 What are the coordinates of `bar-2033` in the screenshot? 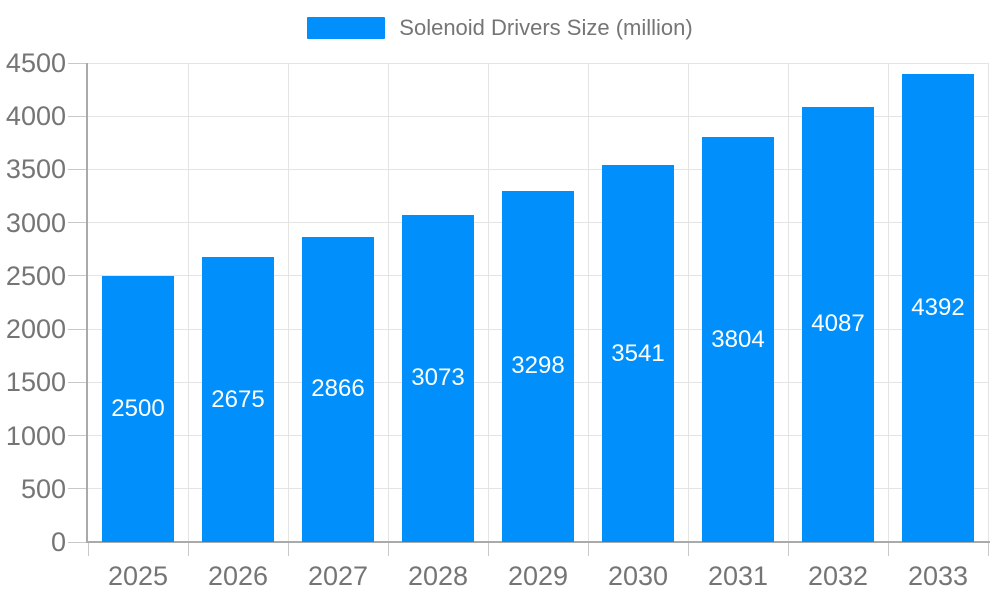 It's located at (938, 308).